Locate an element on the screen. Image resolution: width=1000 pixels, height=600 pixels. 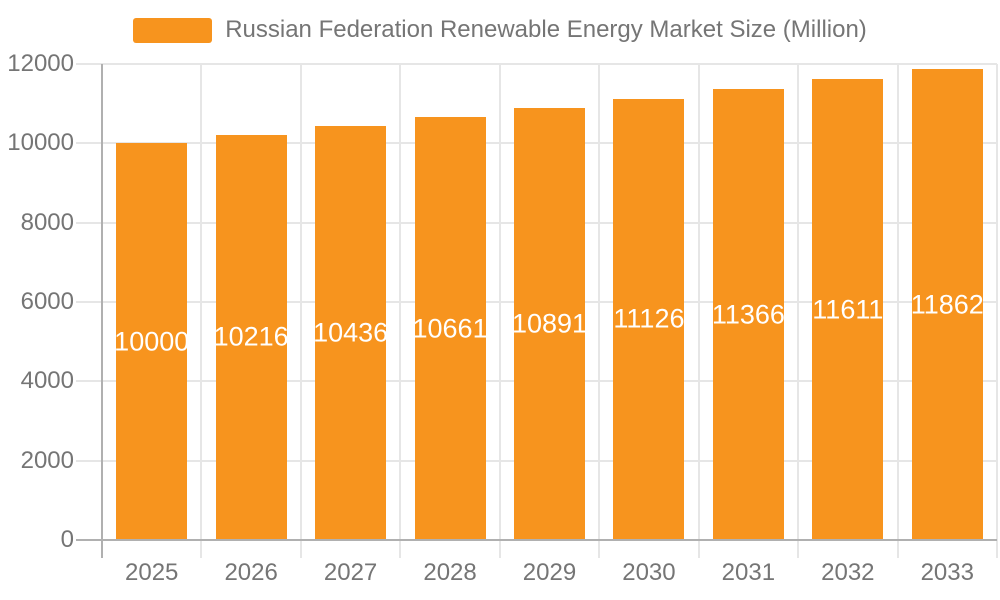
x-tick-label: 2033 is located at coordinates (947, 572).